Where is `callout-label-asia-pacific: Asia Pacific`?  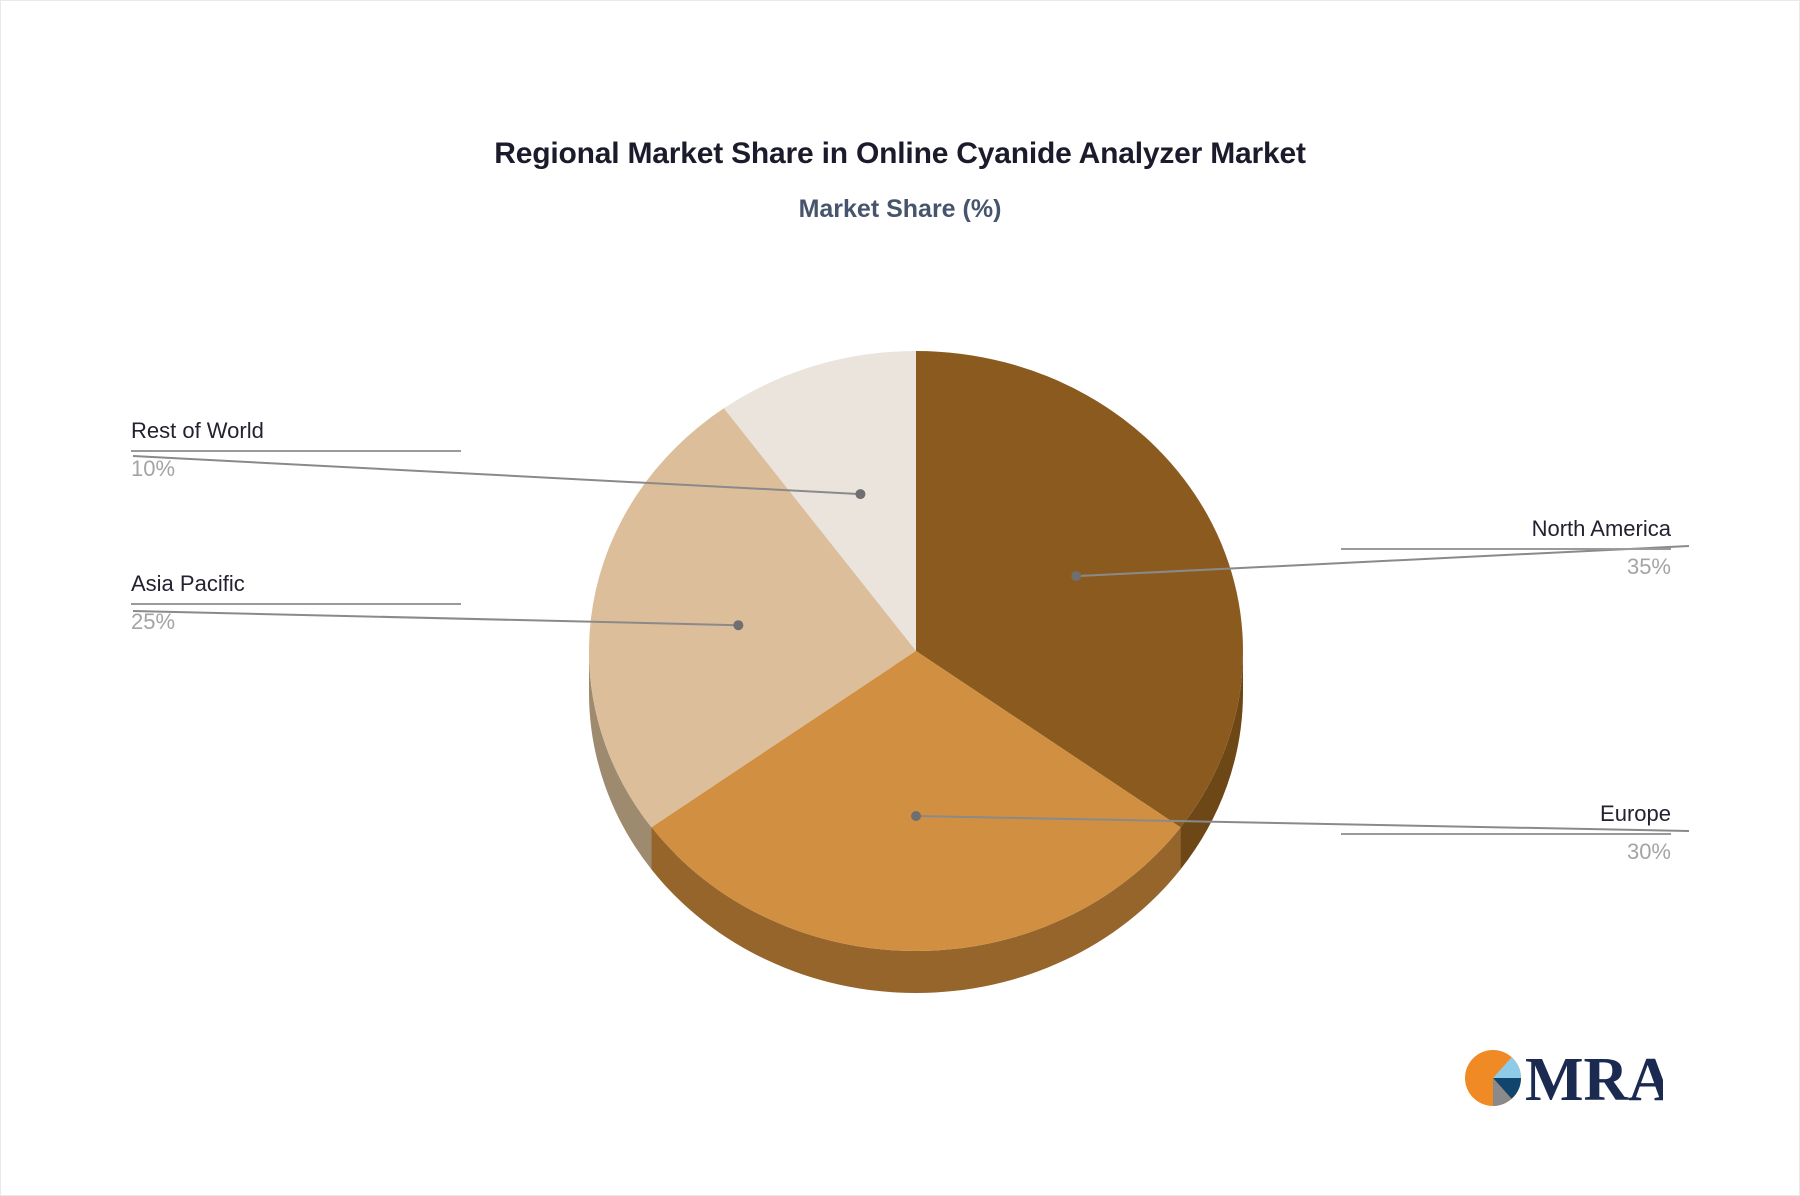
callout-label-asia-pacific: Asia Pacific is located at coordinates (188, 583).